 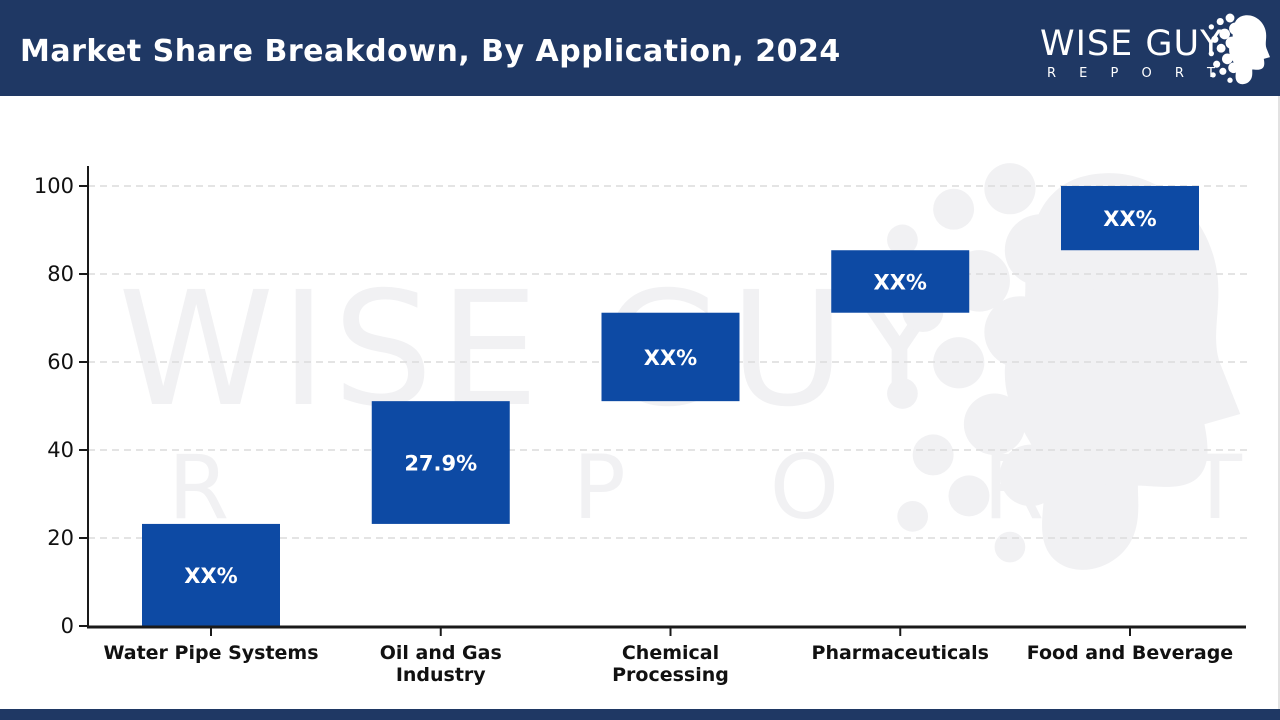 What do you see at coordinates (60, 362) in the screenshot?
I see `y-tick-label-60: 60` at bounding box center [60, 362].